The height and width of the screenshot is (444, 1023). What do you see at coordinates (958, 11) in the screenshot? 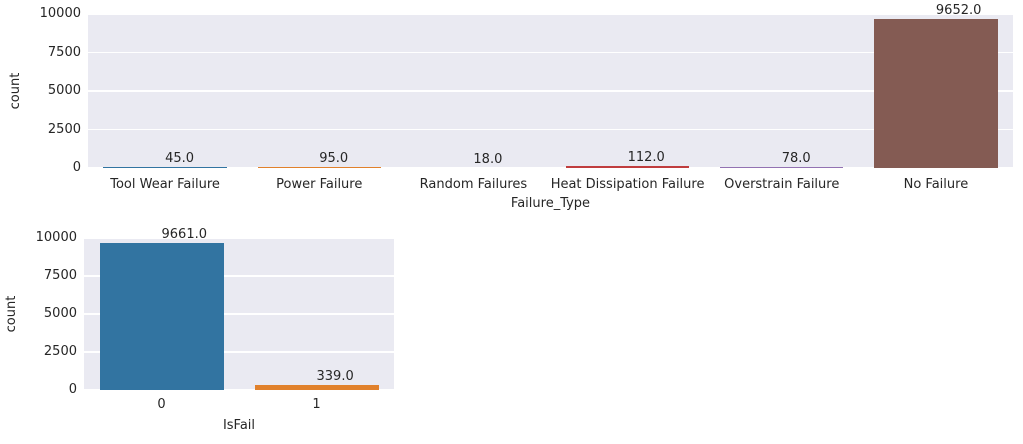
I see `bar-value-label: 9652.0` at bounding box center [958, 11].